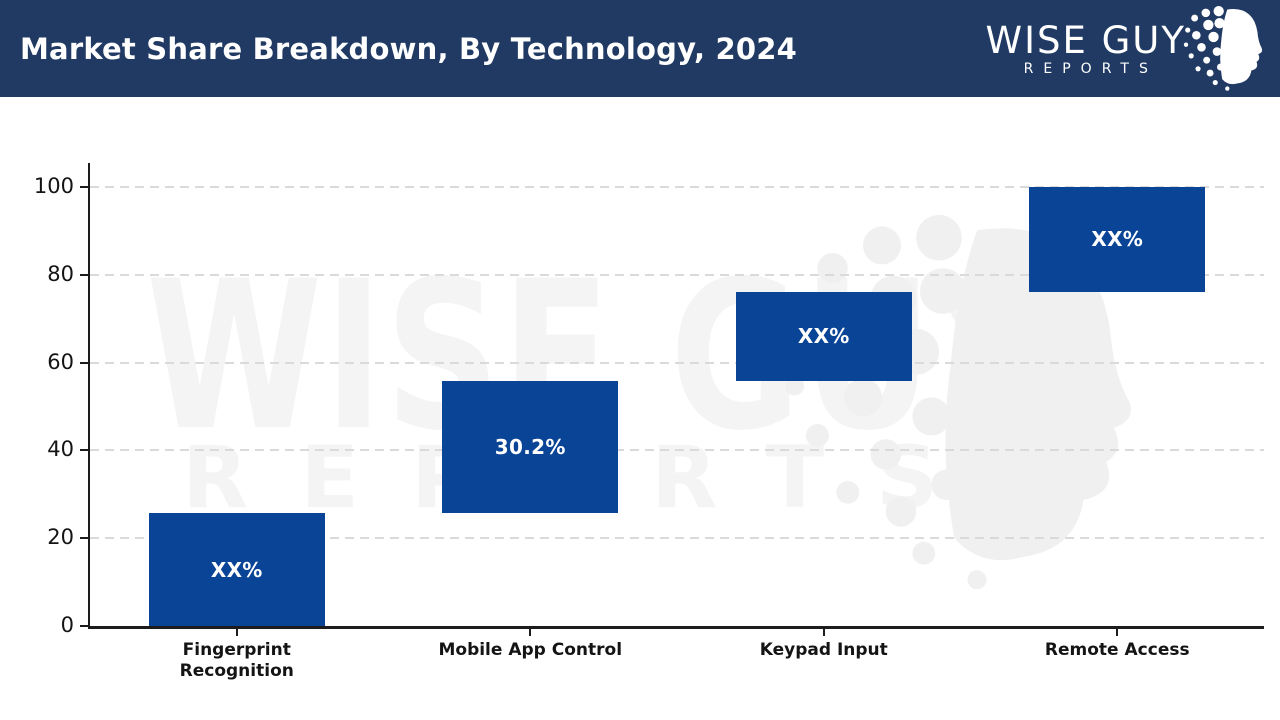 The height and width of the screenshot is (720, 1280). I want to click on y-tick-label-20: 20, so click(60, 537).